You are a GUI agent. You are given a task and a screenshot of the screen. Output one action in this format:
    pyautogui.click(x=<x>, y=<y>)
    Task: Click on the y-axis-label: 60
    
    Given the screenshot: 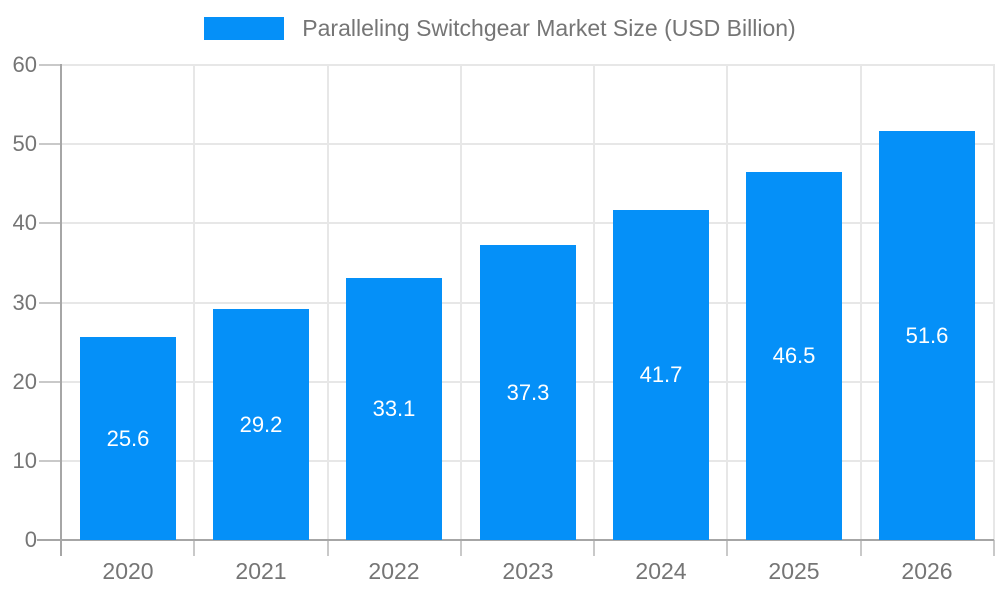 What is the action you would take?
    pyautogui.click(x=24, y=64)
    